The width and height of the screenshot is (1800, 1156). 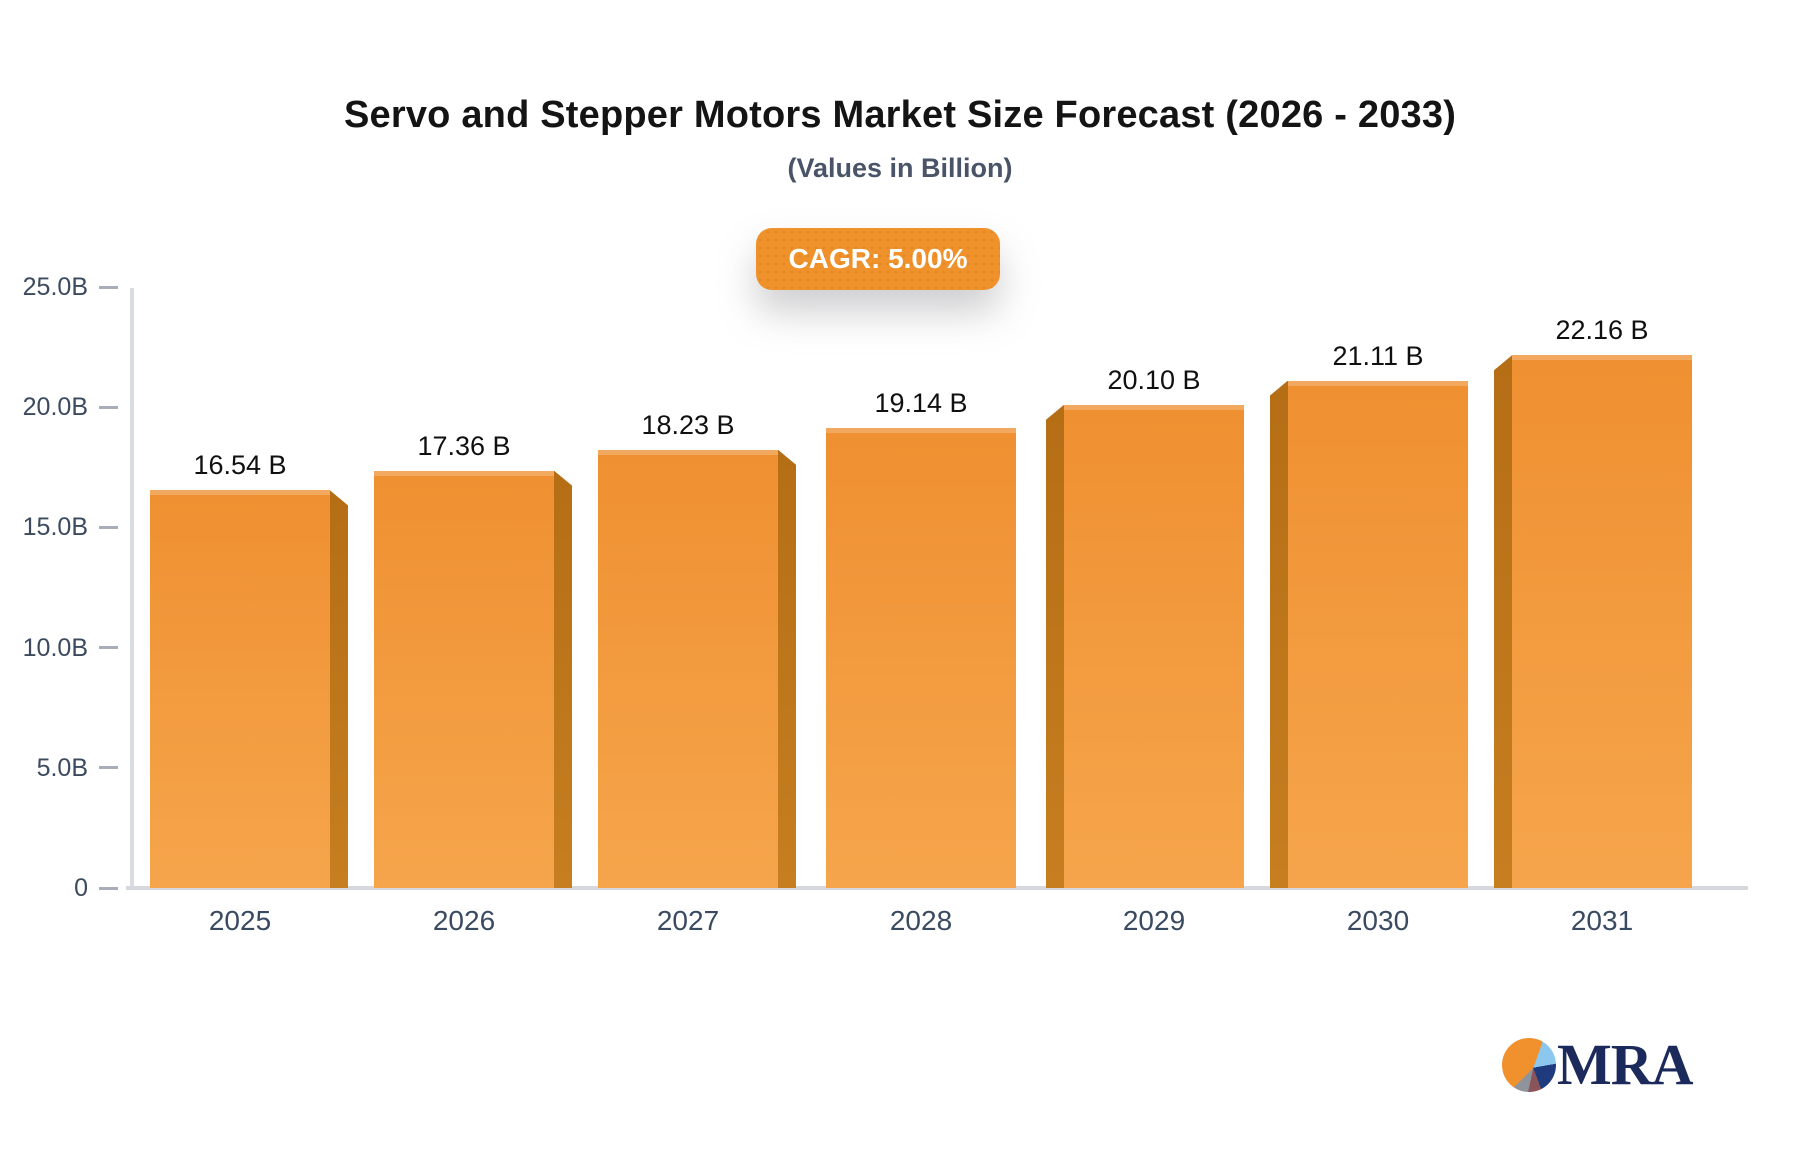 What do you see at coordinates (55, 647) in the screenshot?
I see `y-tick-label: 10.0B` at bounding box center [55, 647].